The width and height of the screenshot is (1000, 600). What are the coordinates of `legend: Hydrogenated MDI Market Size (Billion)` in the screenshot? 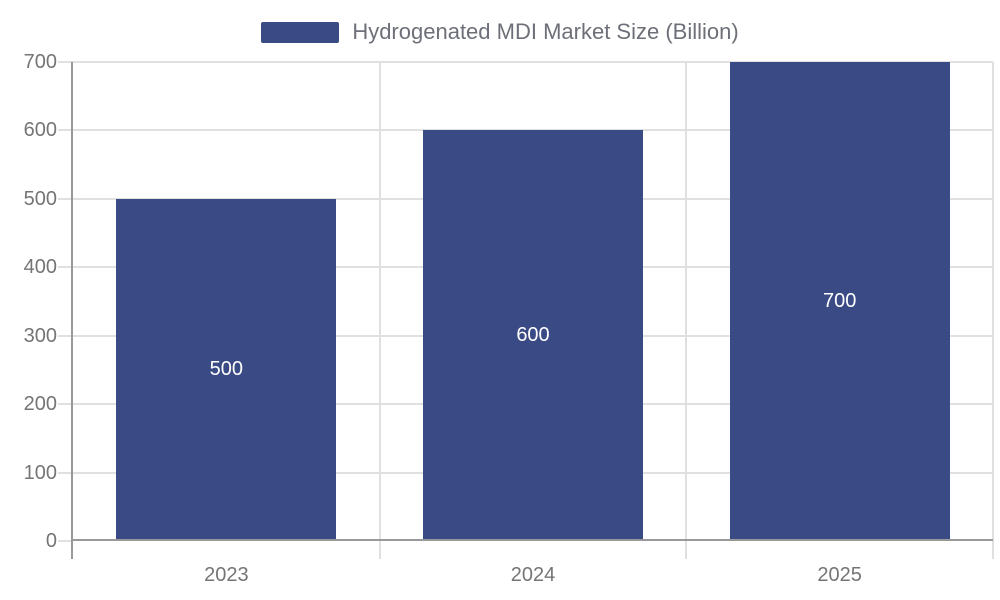 It's located at (500, 32).